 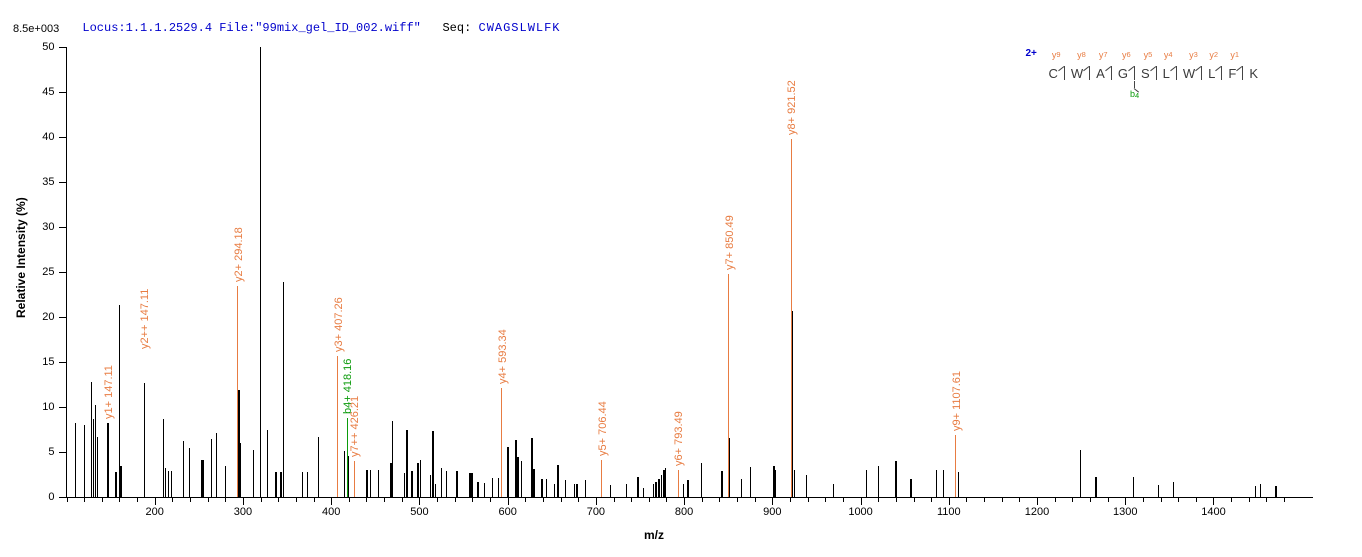 What do you see at coordinates (860, 512) in the screenshot?
I see `x-tick-label: 1000` at bounding box center [860, 512].